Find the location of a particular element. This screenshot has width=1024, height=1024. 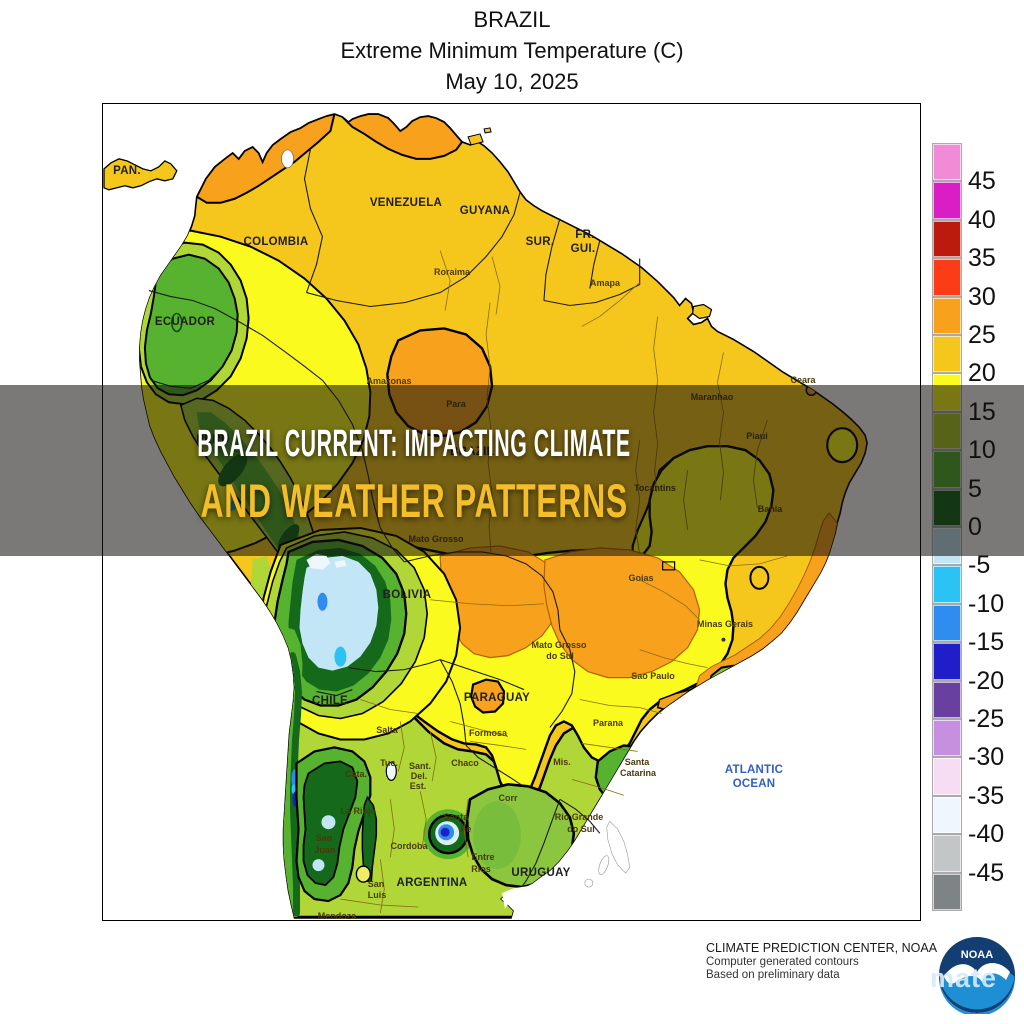

watermark-text: mate is located at coordinates (964, 978).